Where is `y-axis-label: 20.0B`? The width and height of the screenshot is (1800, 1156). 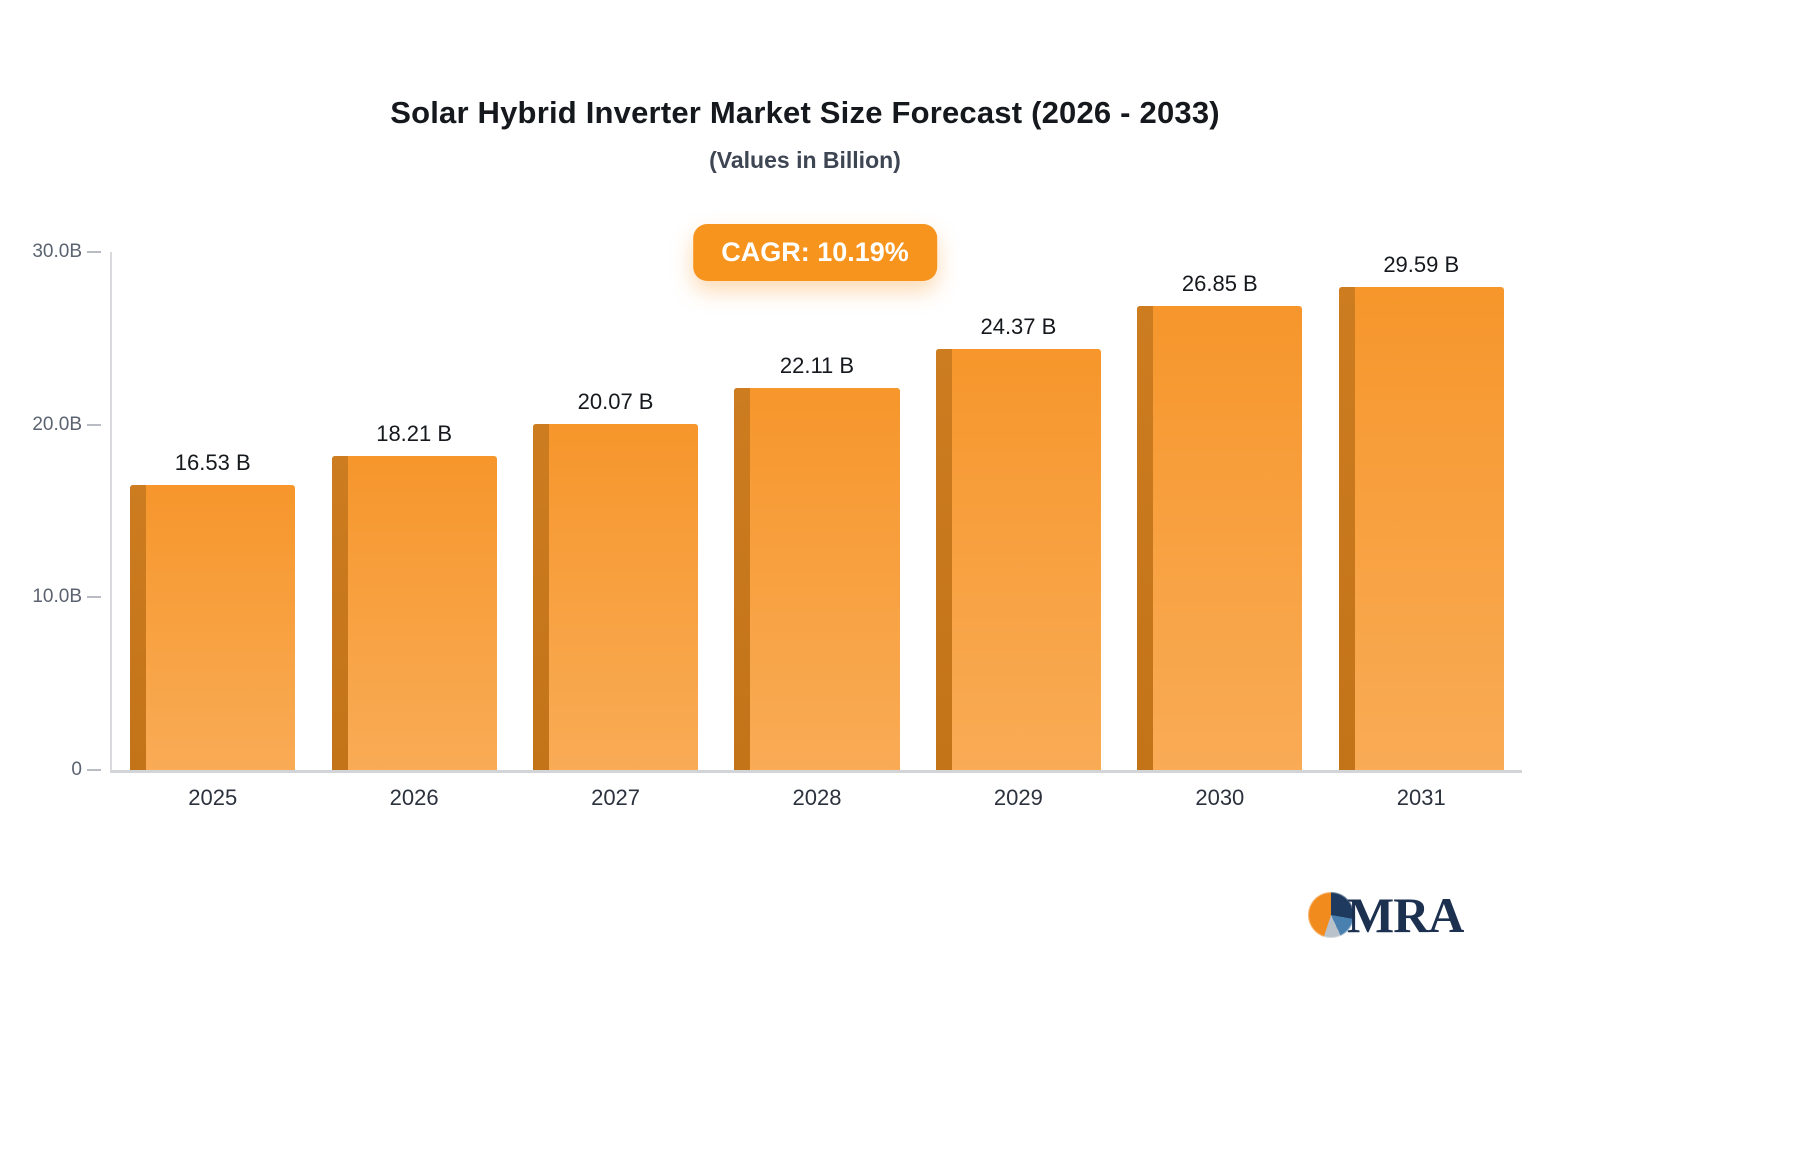
y-axis-label: 20.0B is located at coordinates (57, 424).